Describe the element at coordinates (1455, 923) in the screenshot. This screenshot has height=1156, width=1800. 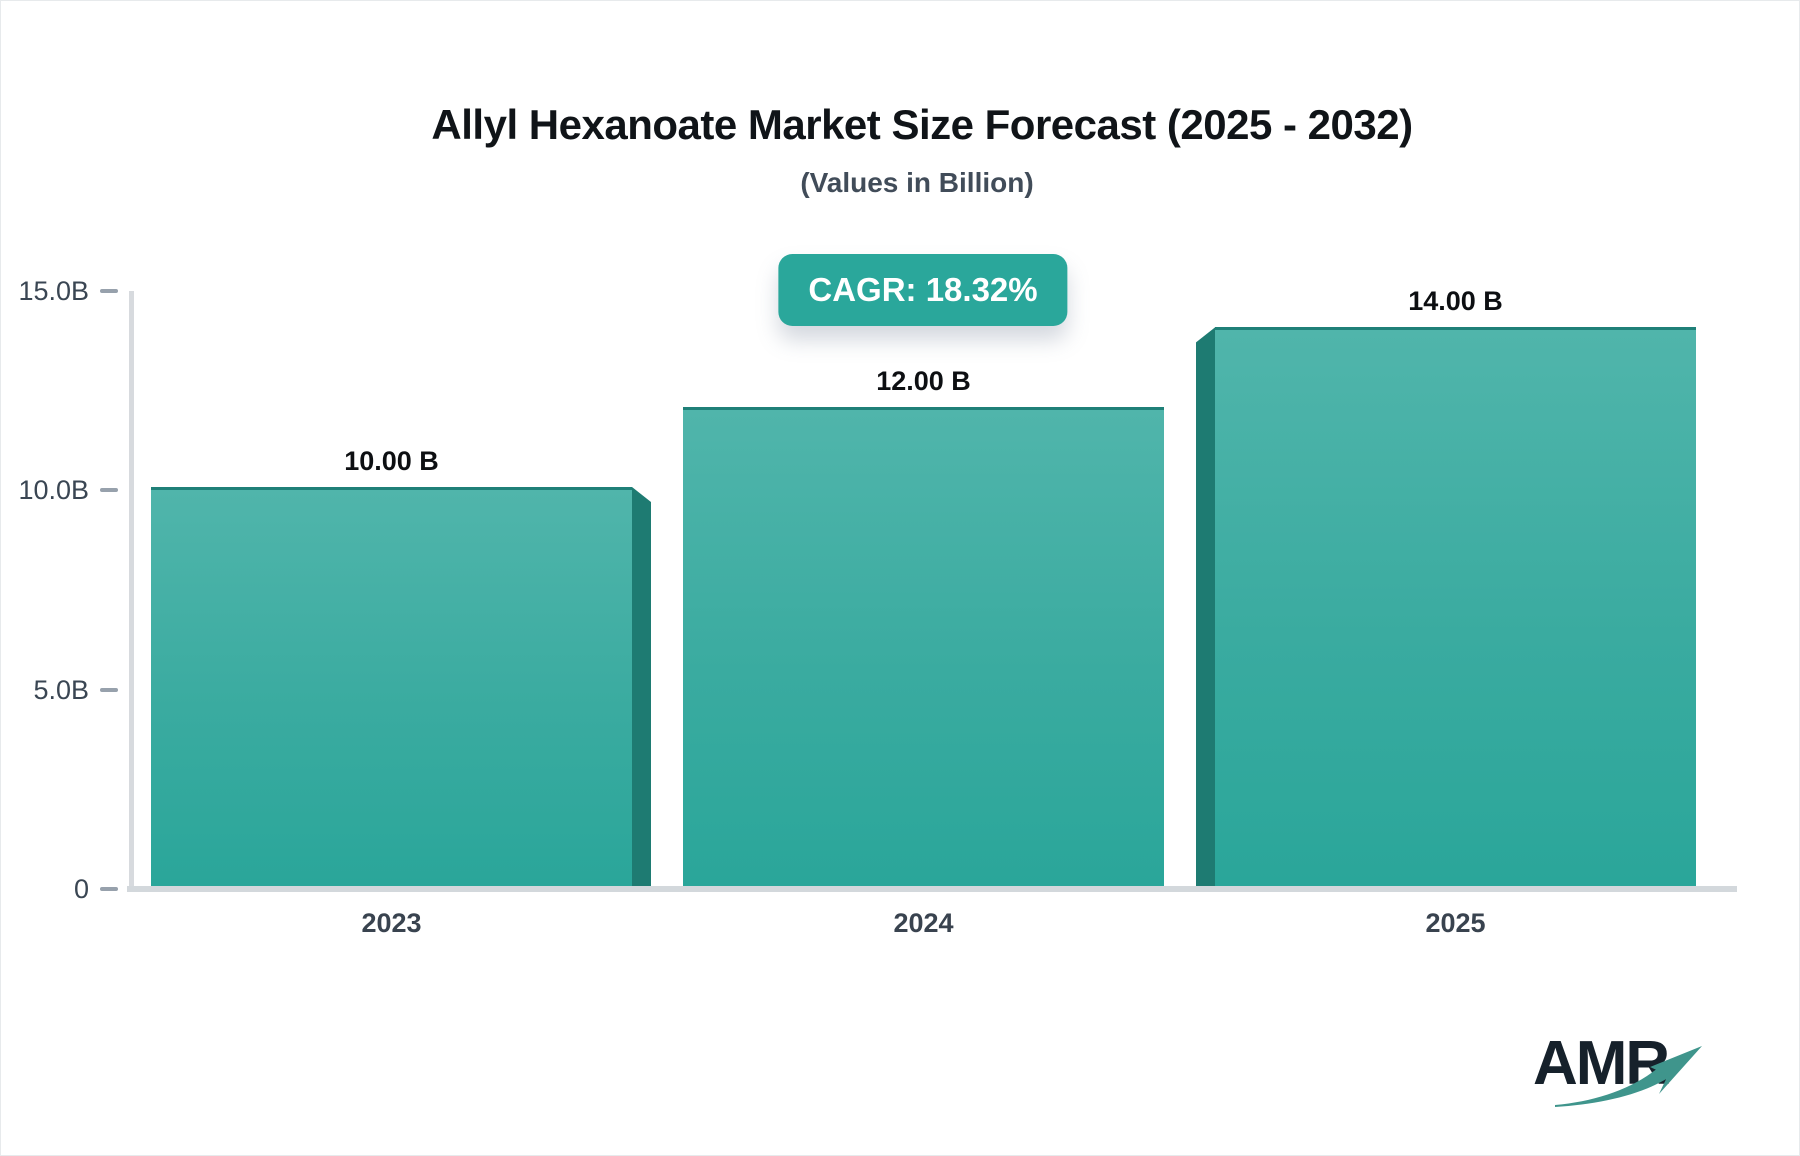
I see `x-tick-label: 2025` at that location.